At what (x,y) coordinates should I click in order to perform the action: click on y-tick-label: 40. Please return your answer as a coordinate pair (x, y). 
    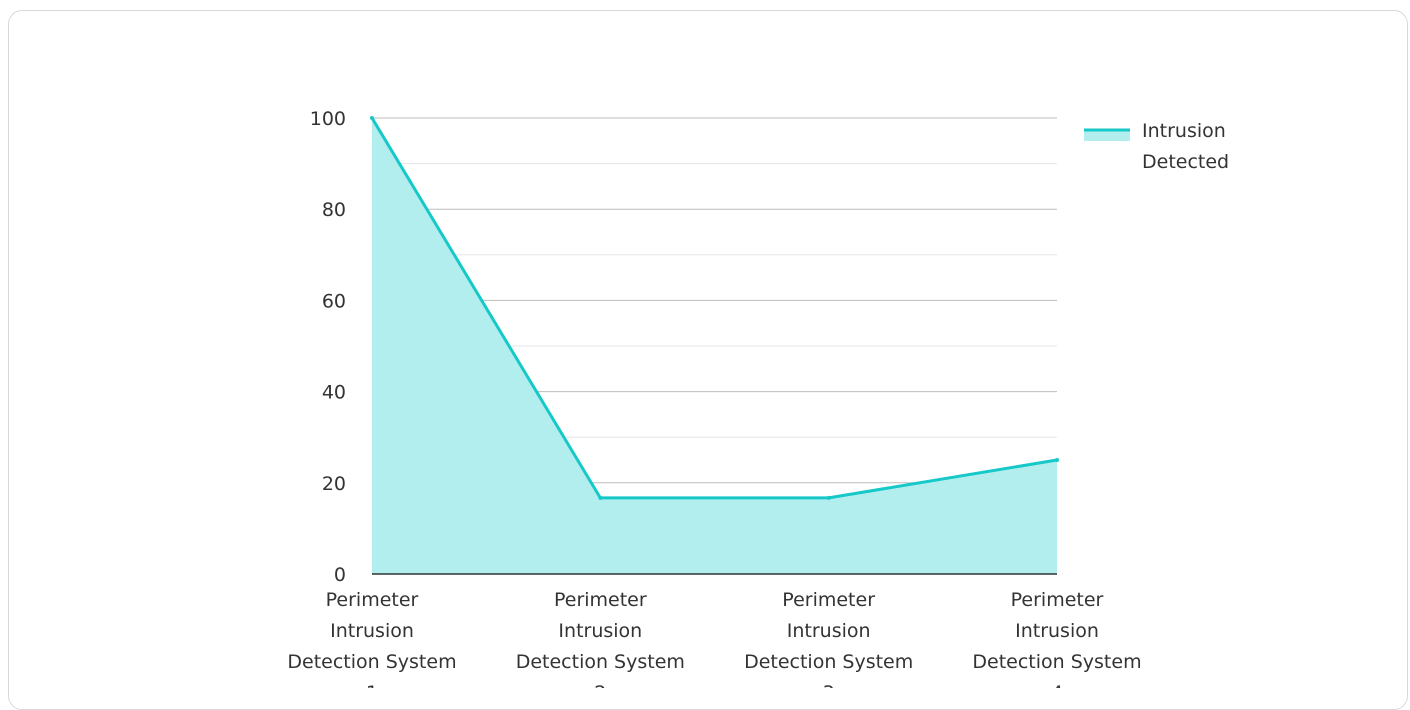
    Looking at the image, I should click on (334, 393).